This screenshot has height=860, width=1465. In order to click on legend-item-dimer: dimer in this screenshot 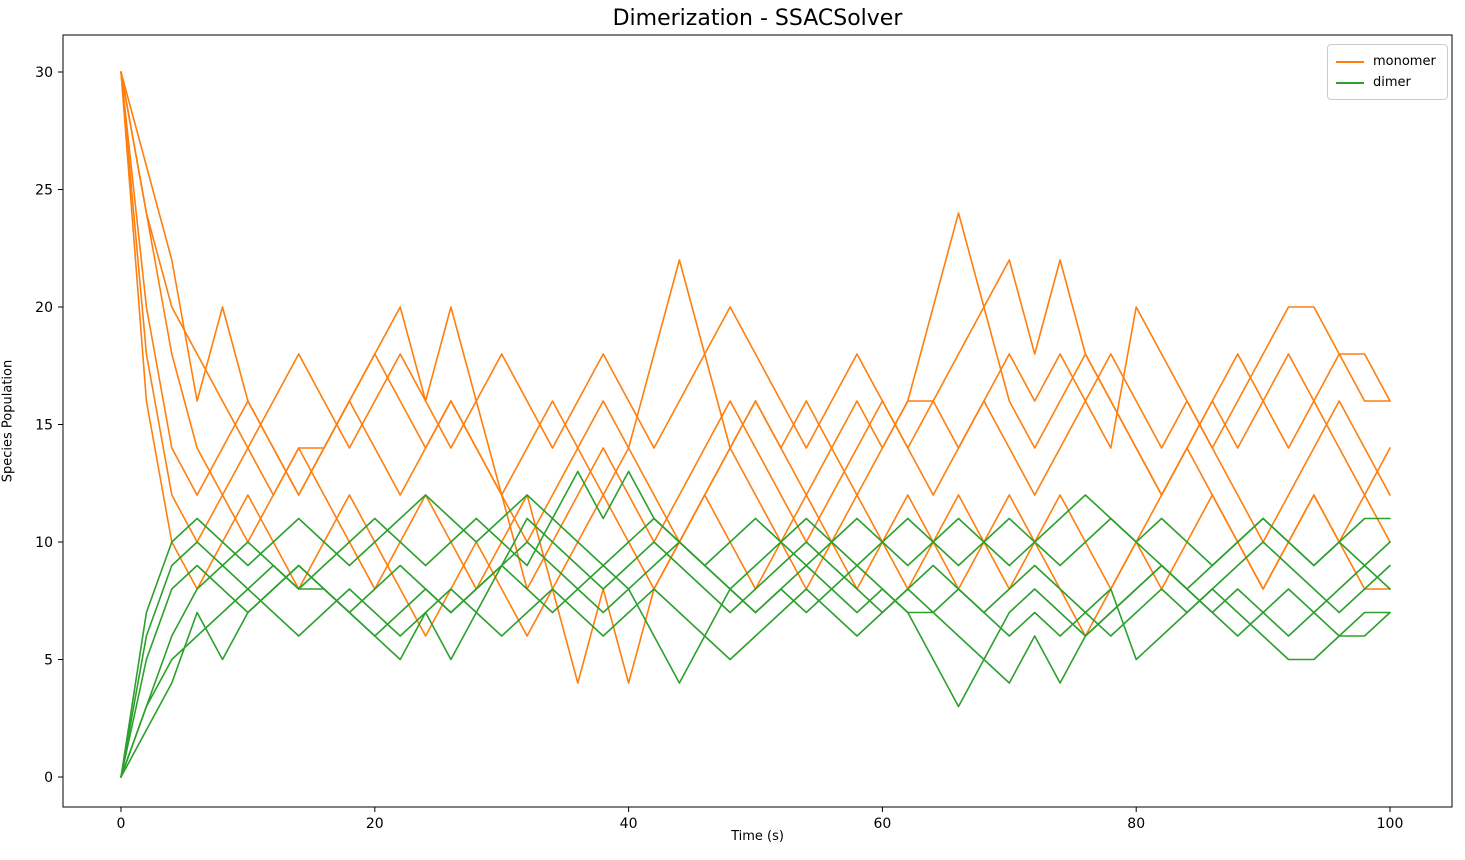, I will do `click(1386, 82)`.